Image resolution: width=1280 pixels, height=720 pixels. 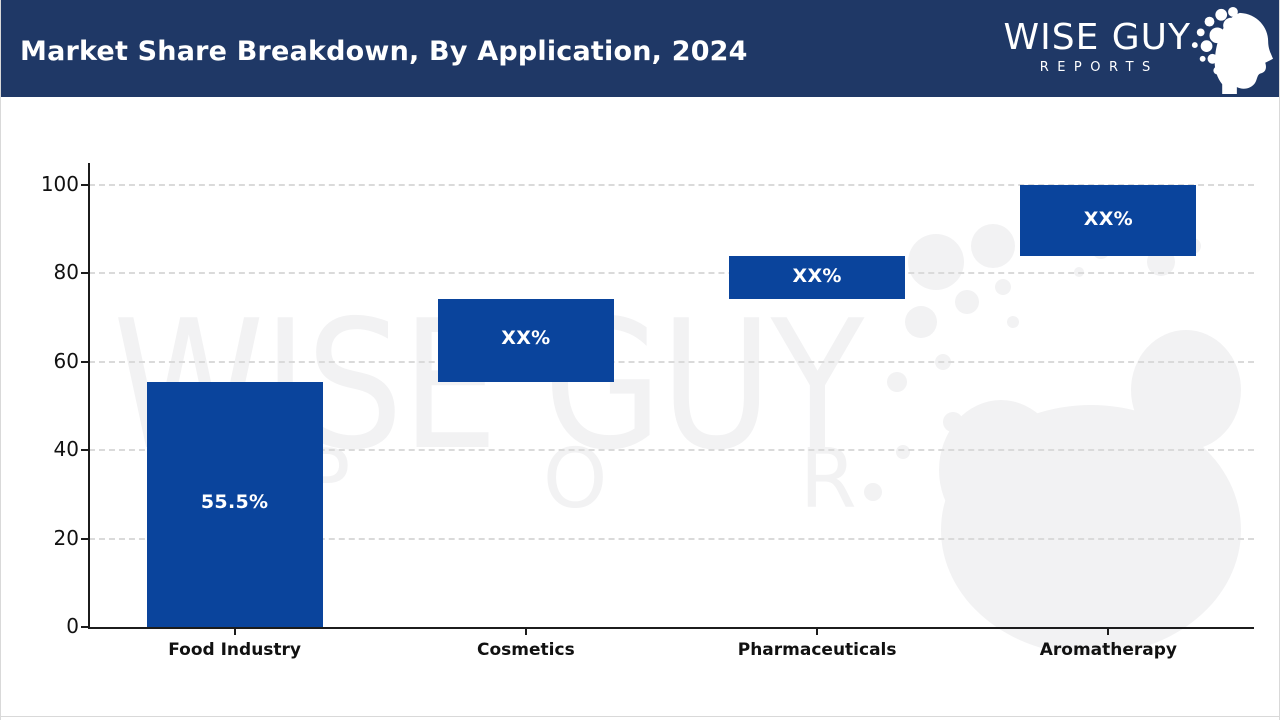 I want to click on ytick-label-0: 0, so click(x=72, y=626).